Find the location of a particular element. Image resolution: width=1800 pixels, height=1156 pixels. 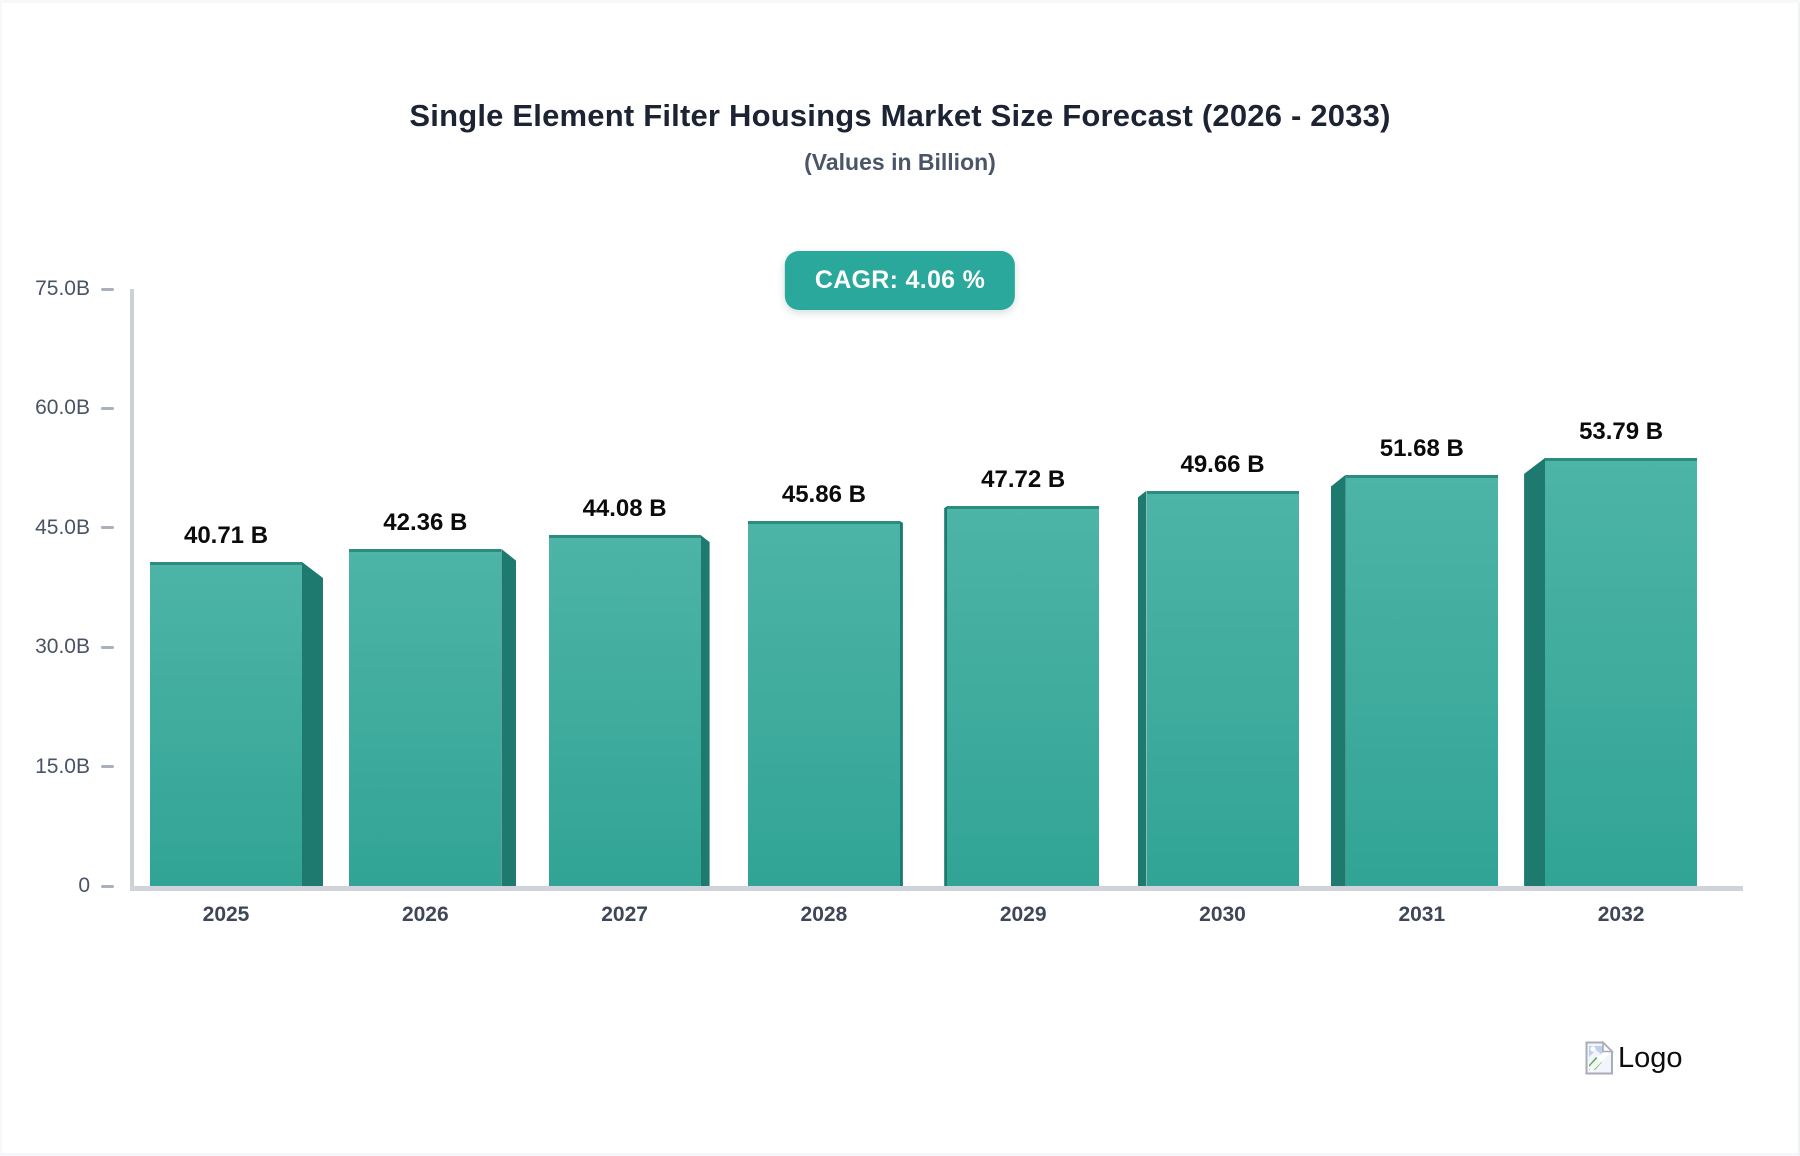

logo: Logo is located at coordinates (1633, 1058).